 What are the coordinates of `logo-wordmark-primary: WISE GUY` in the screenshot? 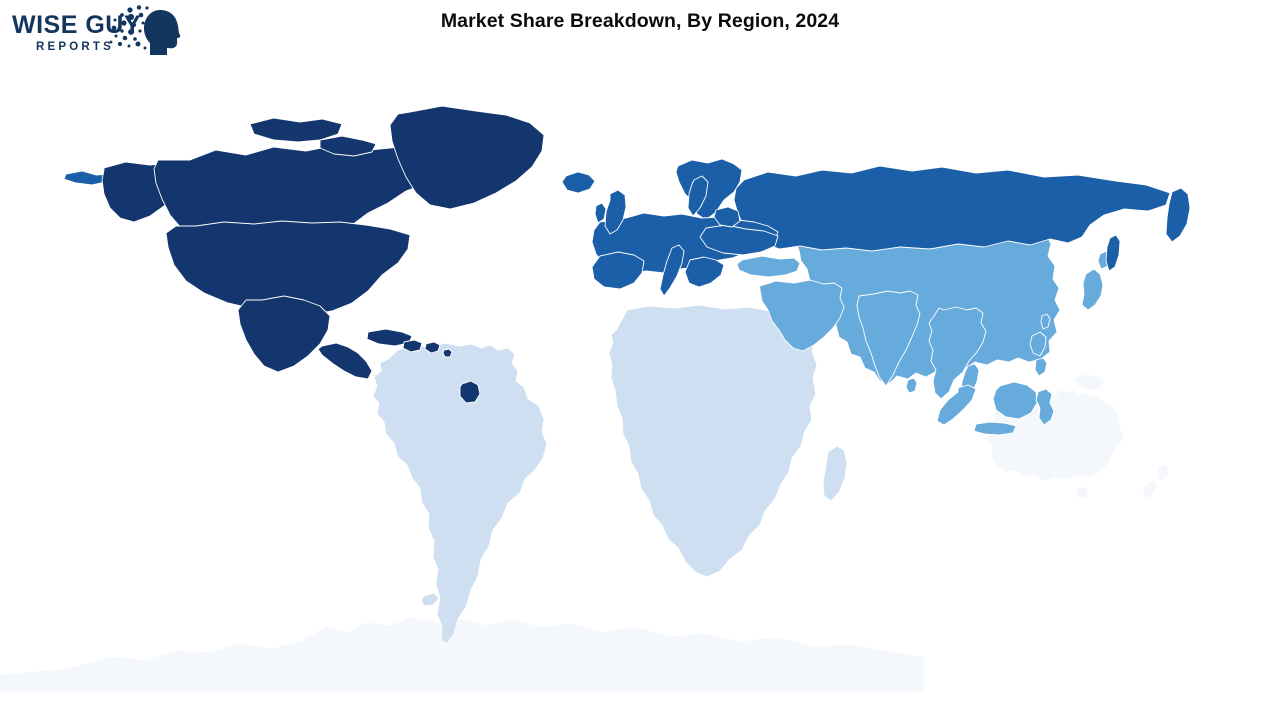 It's located at (76, 25).